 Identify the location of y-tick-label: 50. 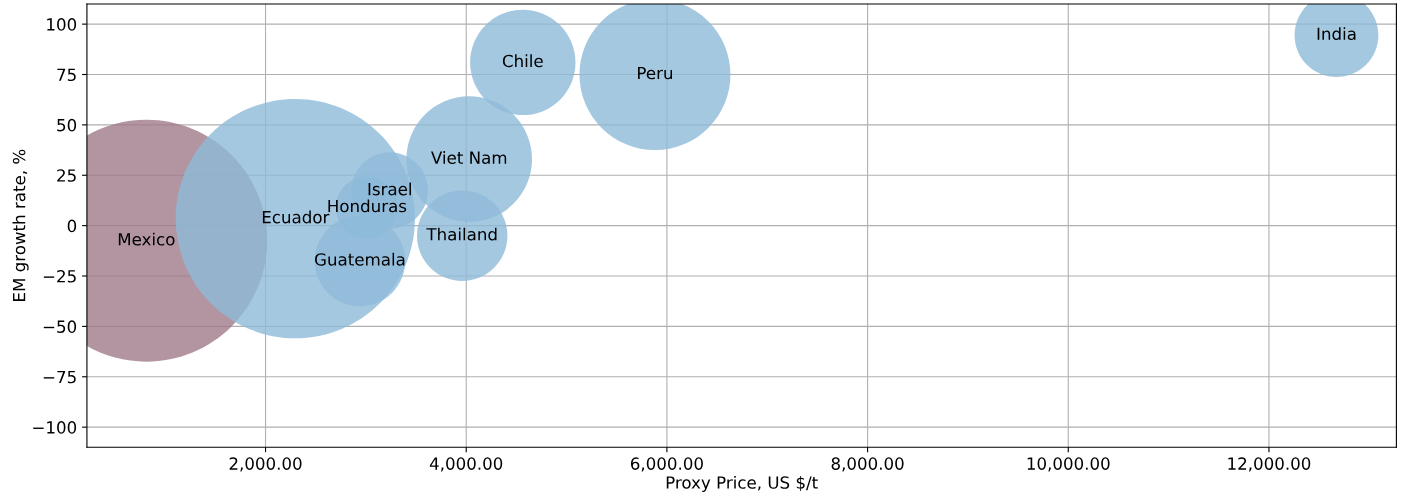
(67, 125).